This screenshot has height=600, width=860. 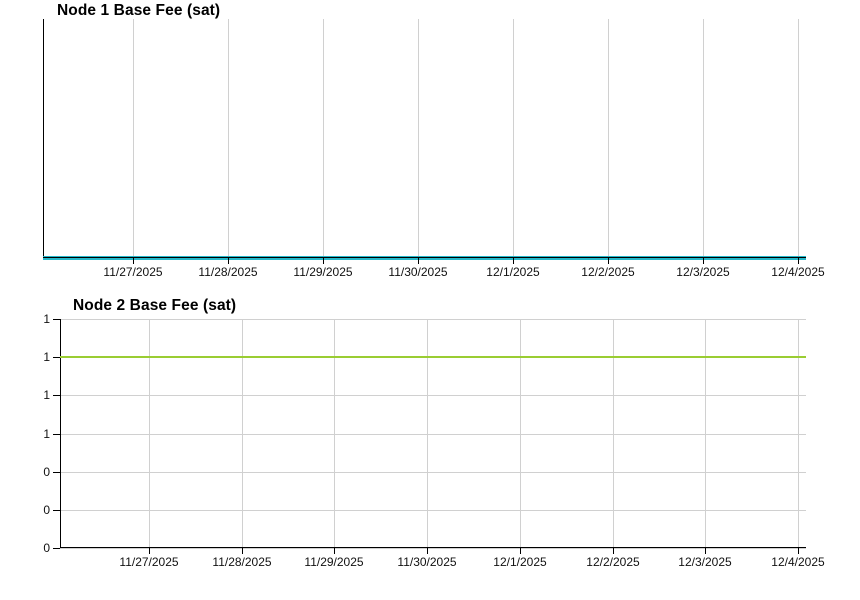 I want to click on chart-node1-title: Node 1 Base Fee (sat), so click(x=139, y=10).